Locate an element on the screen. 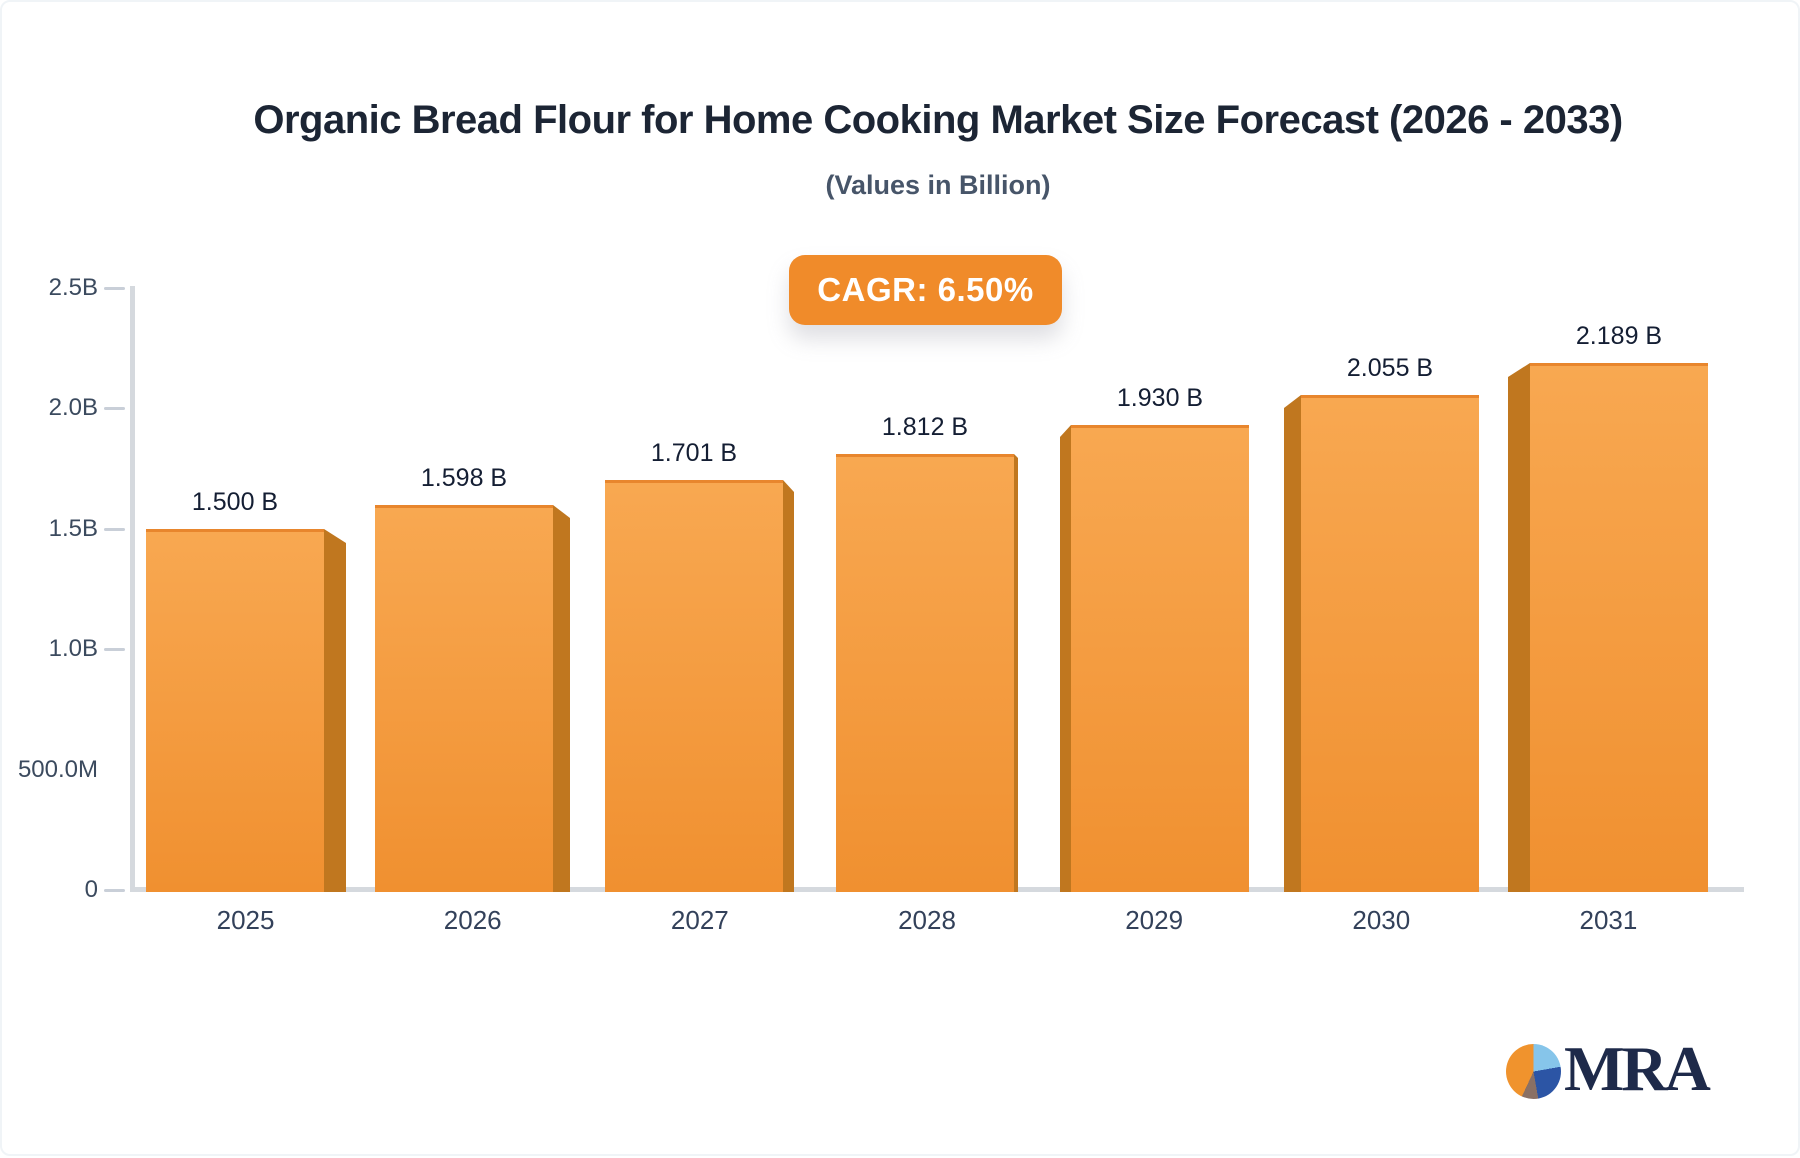  bar-2027 is located at coordinates (694, 686).